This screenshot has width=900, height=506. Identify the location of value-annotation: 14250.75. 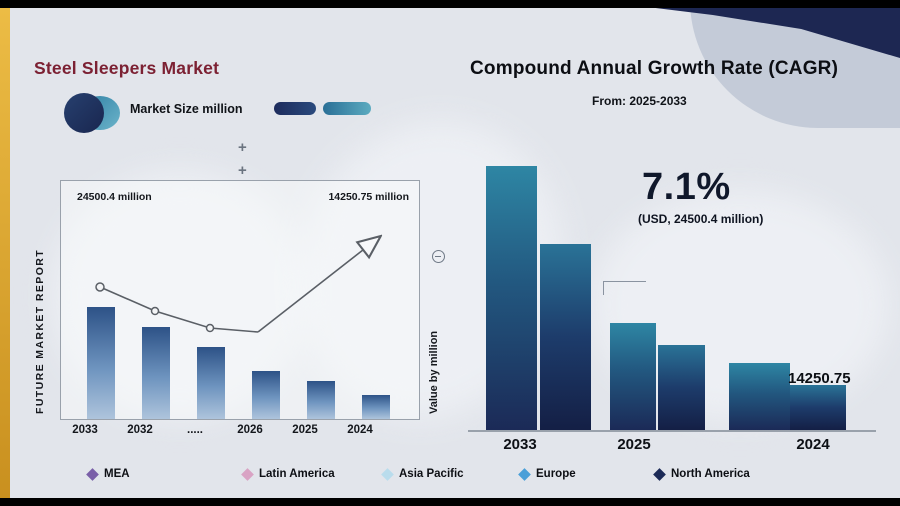
(819, 378).